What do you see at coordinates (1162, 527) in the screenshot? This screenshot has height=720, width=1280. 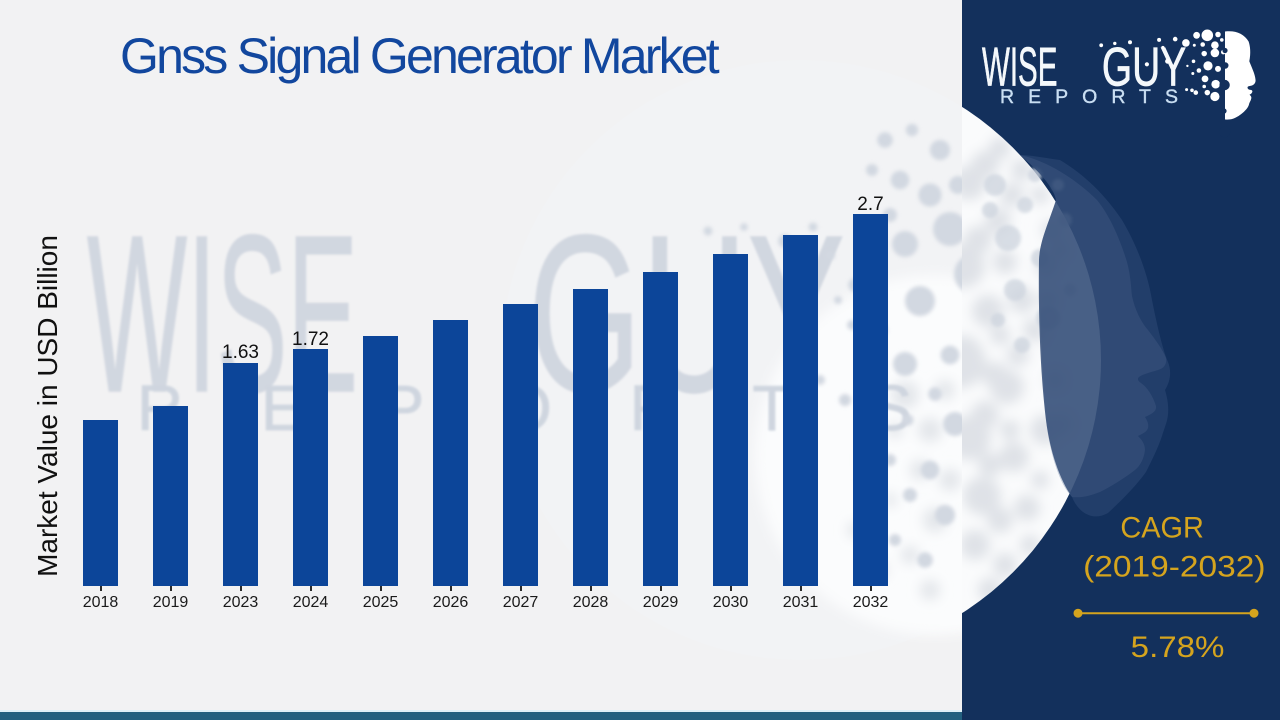 I see `svg-text: CAGR` at bounding box center [1162, 527].